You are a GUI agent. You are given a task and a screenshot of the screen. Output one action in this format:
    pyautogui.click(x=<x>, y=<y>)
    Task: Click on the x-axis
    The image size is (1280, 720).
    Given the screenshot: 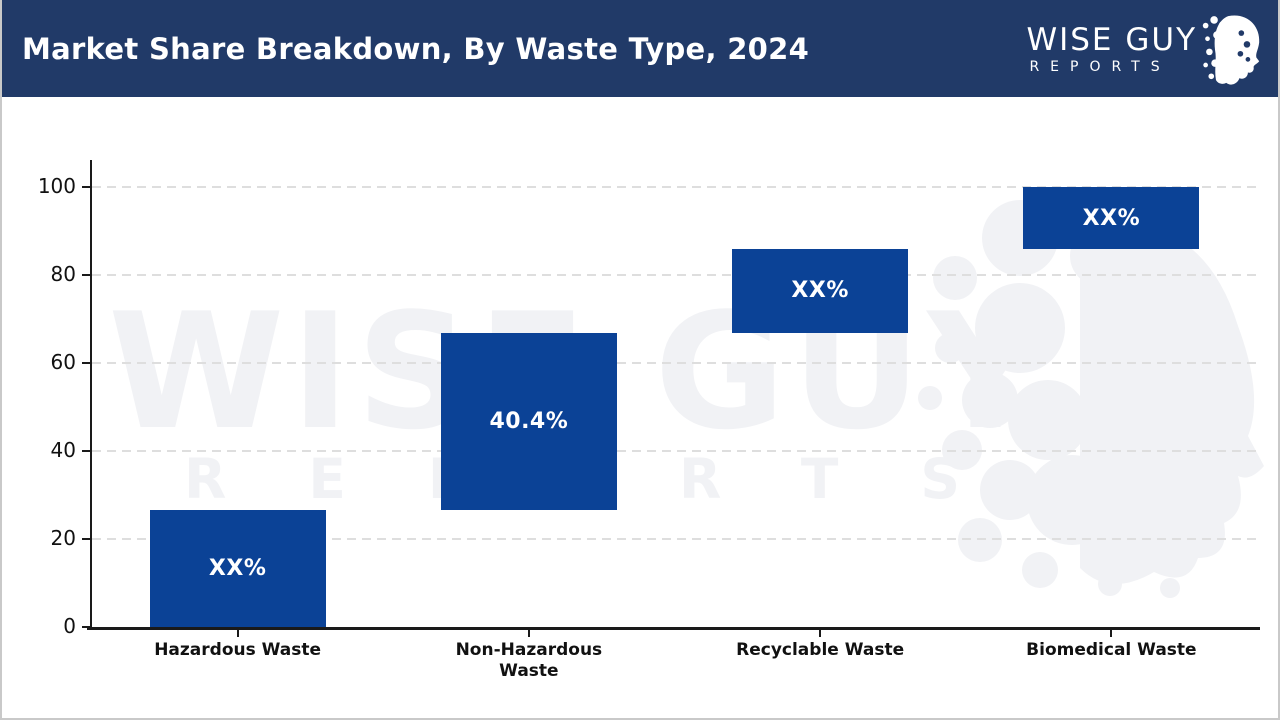 What is the action you would take?
    pyautogui.click(x=673, y=628)
    